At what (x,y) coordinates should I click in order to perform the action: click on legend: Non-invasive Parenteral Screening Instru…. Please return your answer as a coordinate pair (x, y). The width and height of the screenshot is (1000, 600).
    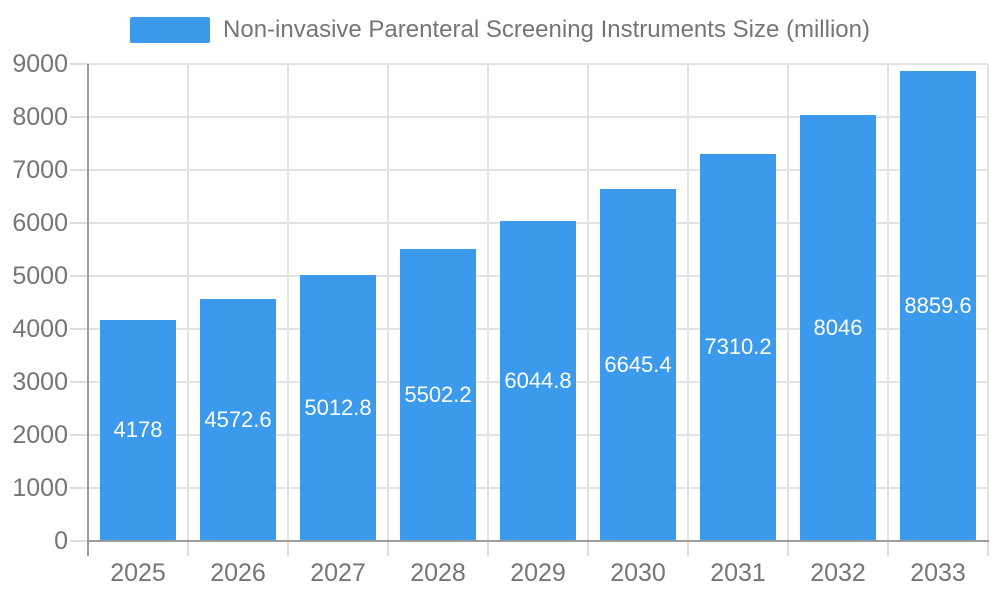
    Looking at the image, I should click on (500, 30).